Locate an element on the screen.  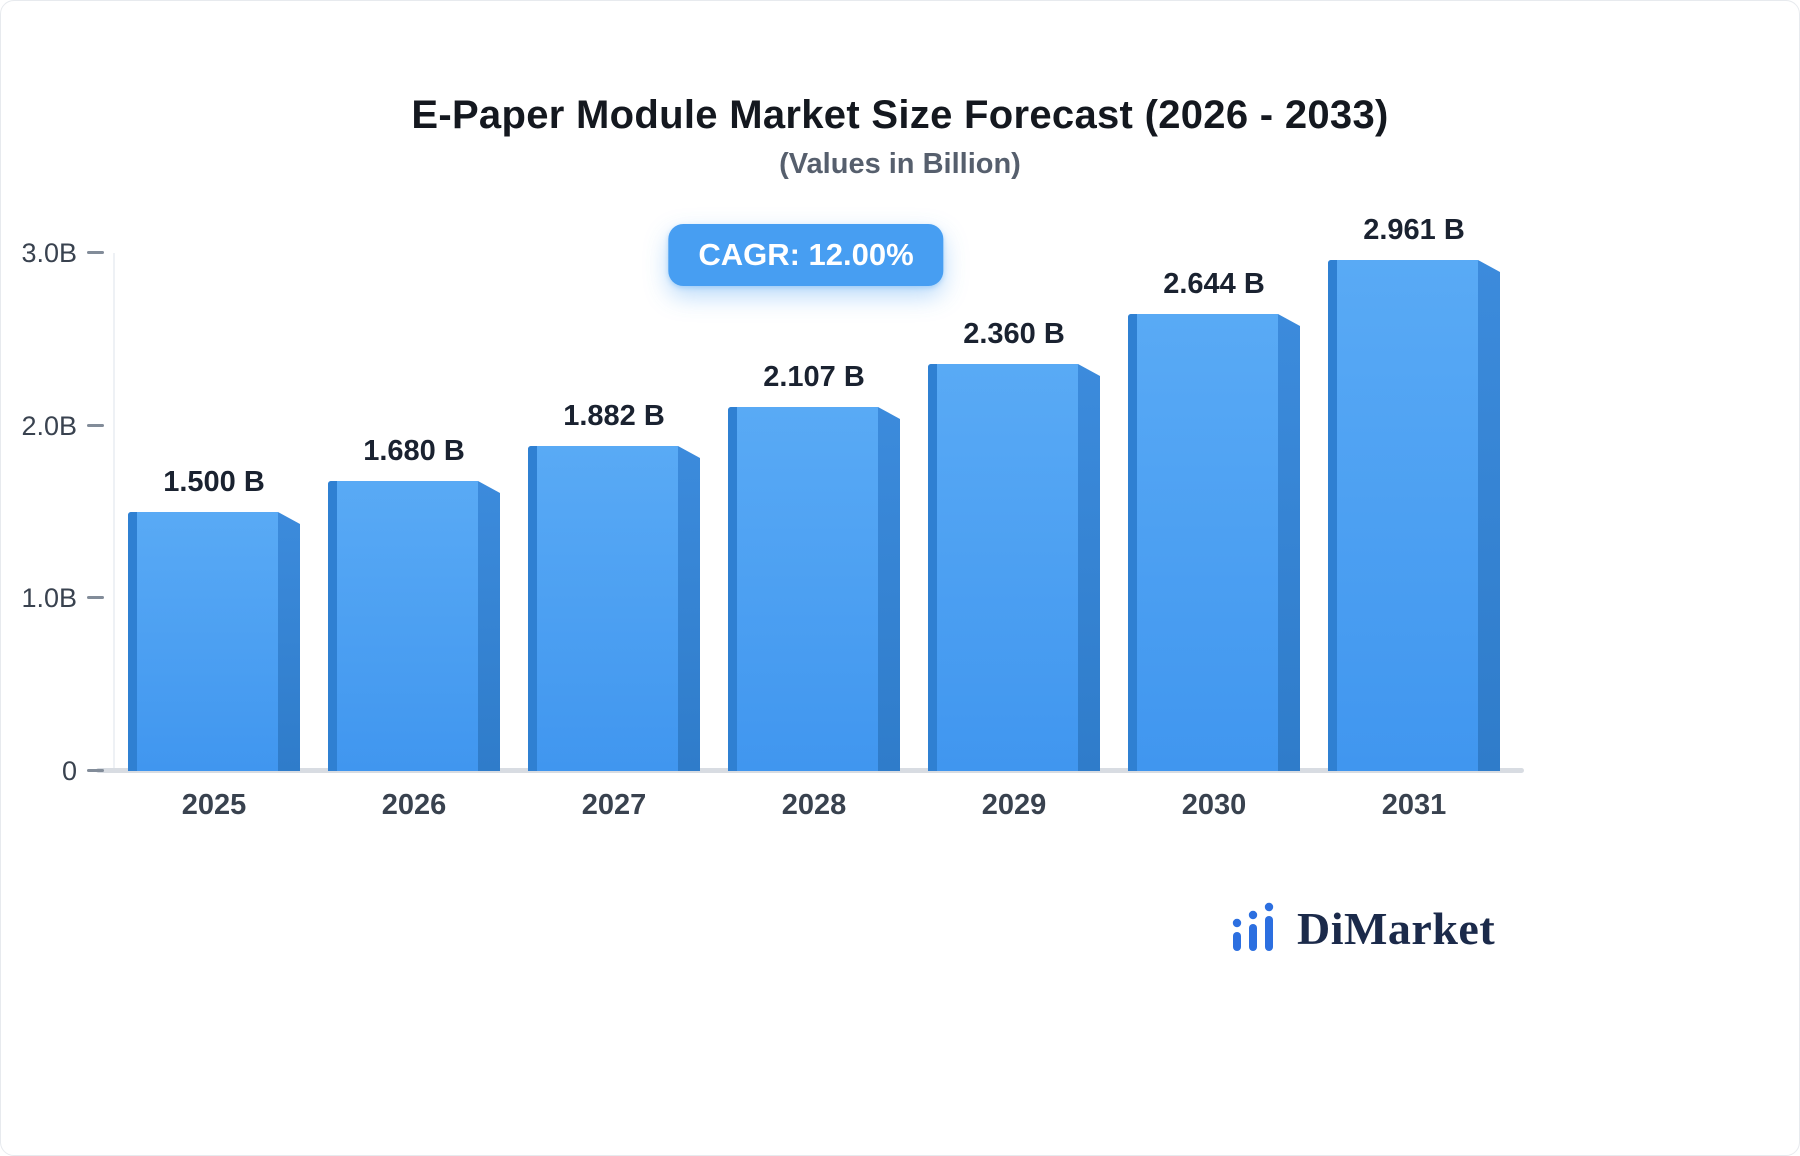
bar-value-label: 2.961 B is located at coordinates (1414, 230).